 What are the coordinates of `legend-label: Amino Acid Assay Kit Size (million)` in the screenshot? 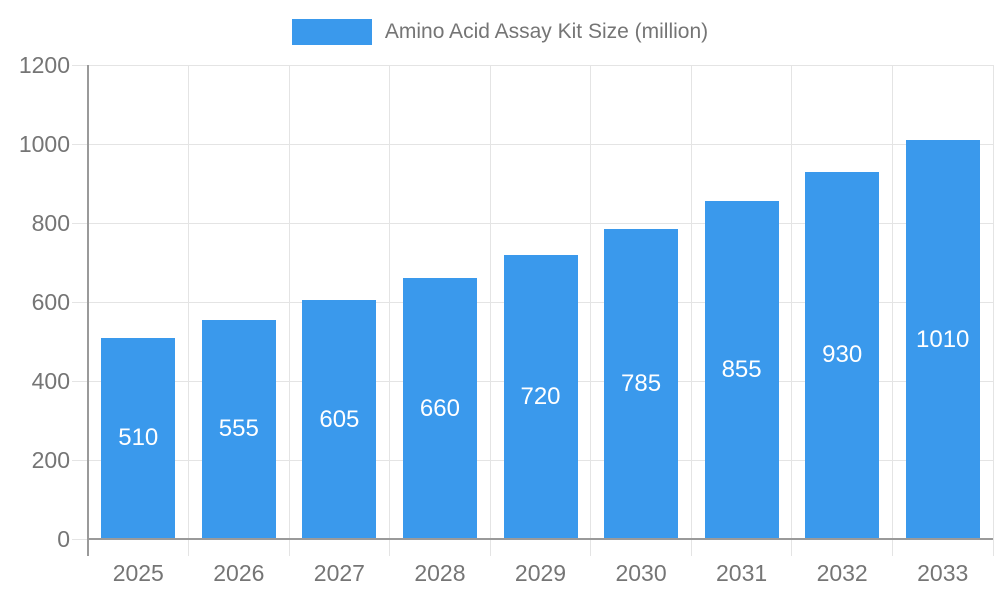 It's located at (546, 31).